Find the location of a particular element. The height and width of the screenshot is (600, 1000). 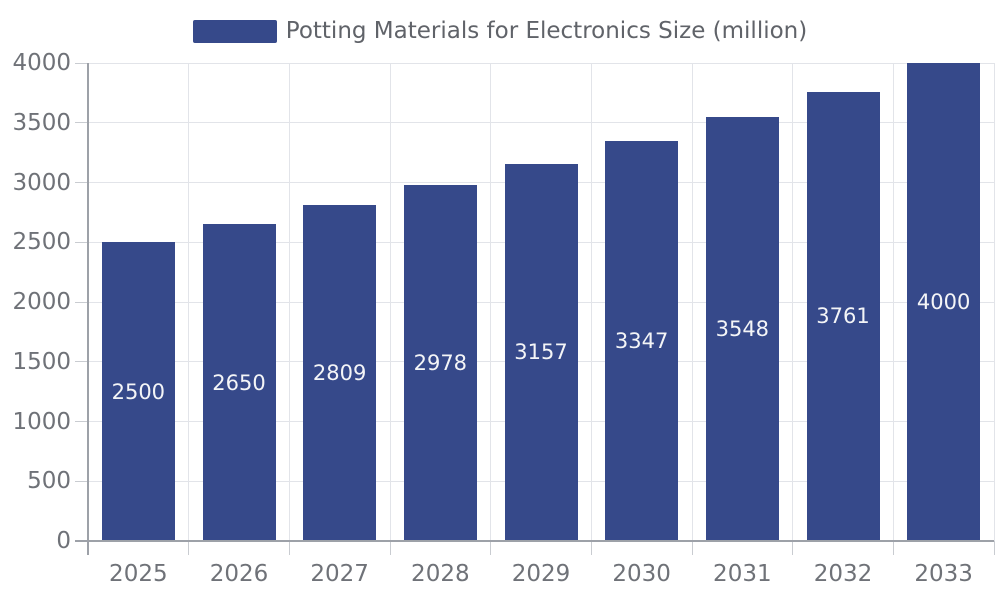

bar-2025 is located at coordinates (138, 391).